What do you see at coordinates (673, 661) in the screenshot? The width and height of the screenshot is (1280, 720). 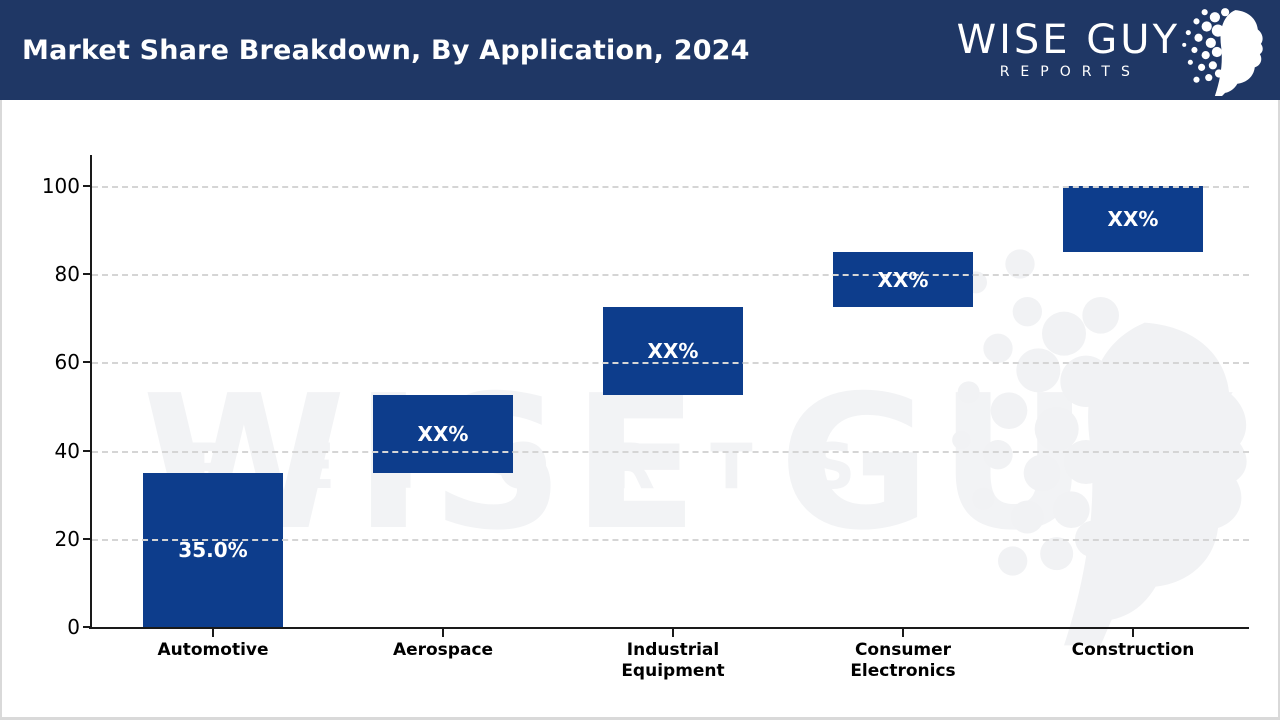 I see `x-tick-label: Industrial Equipment` at bounding box center [673, 661].